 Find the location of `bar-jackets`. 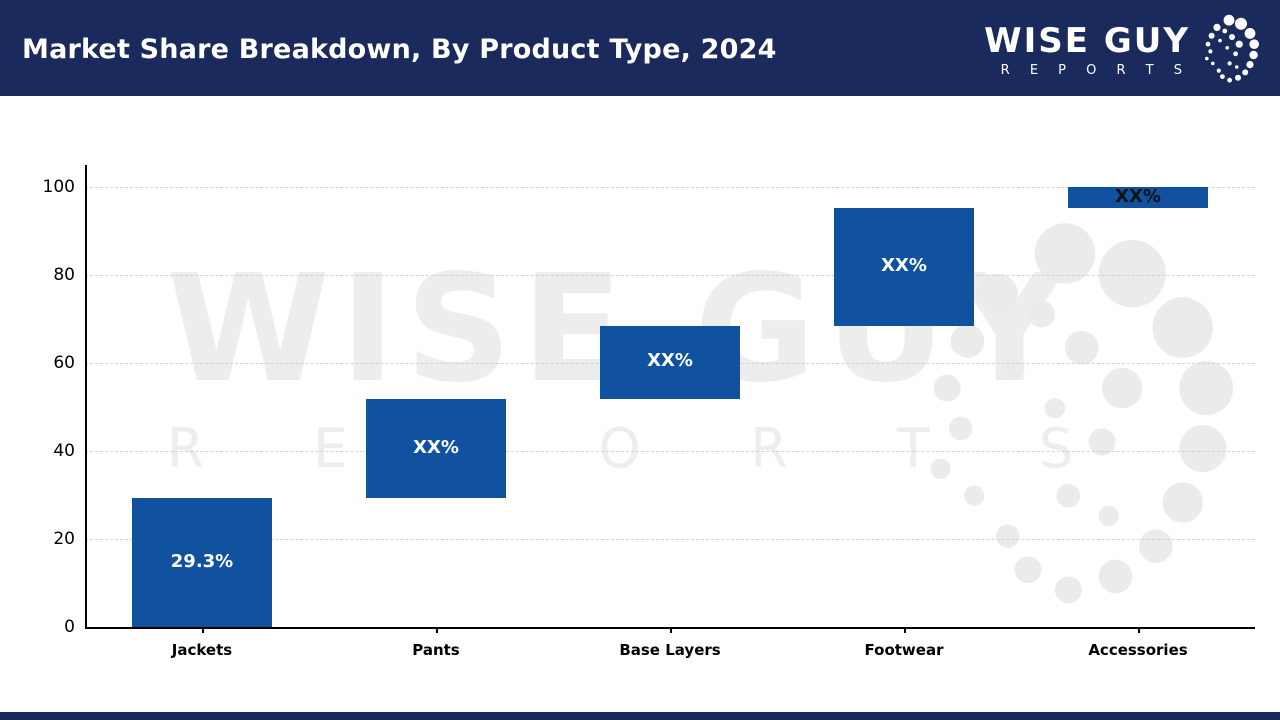

bar-jackets is located at coordinates (202, 562).